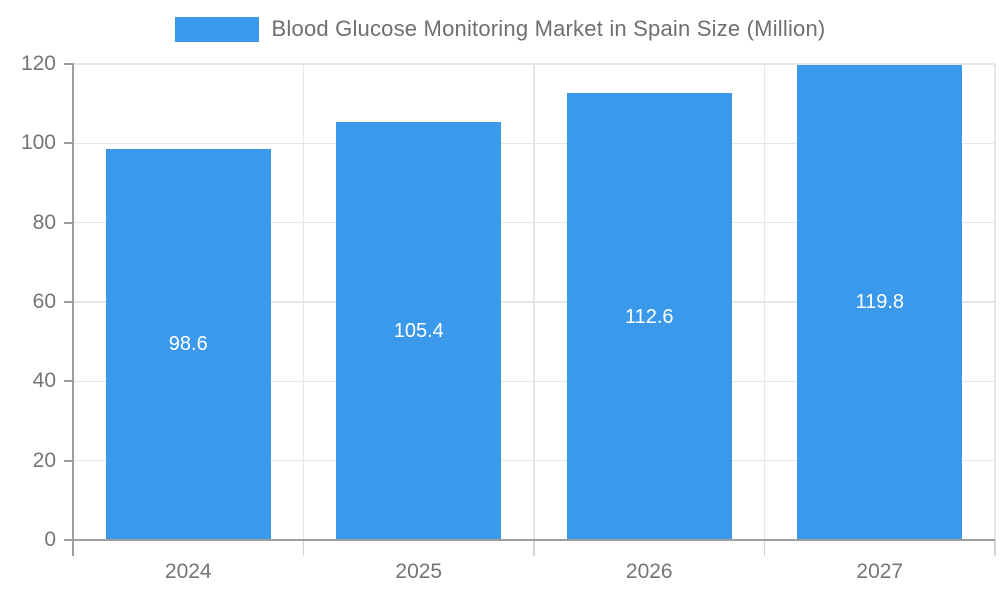 This screenshot has width=1000, height=600. I want to click on x-tick-label: 2026, so click(649, 571).